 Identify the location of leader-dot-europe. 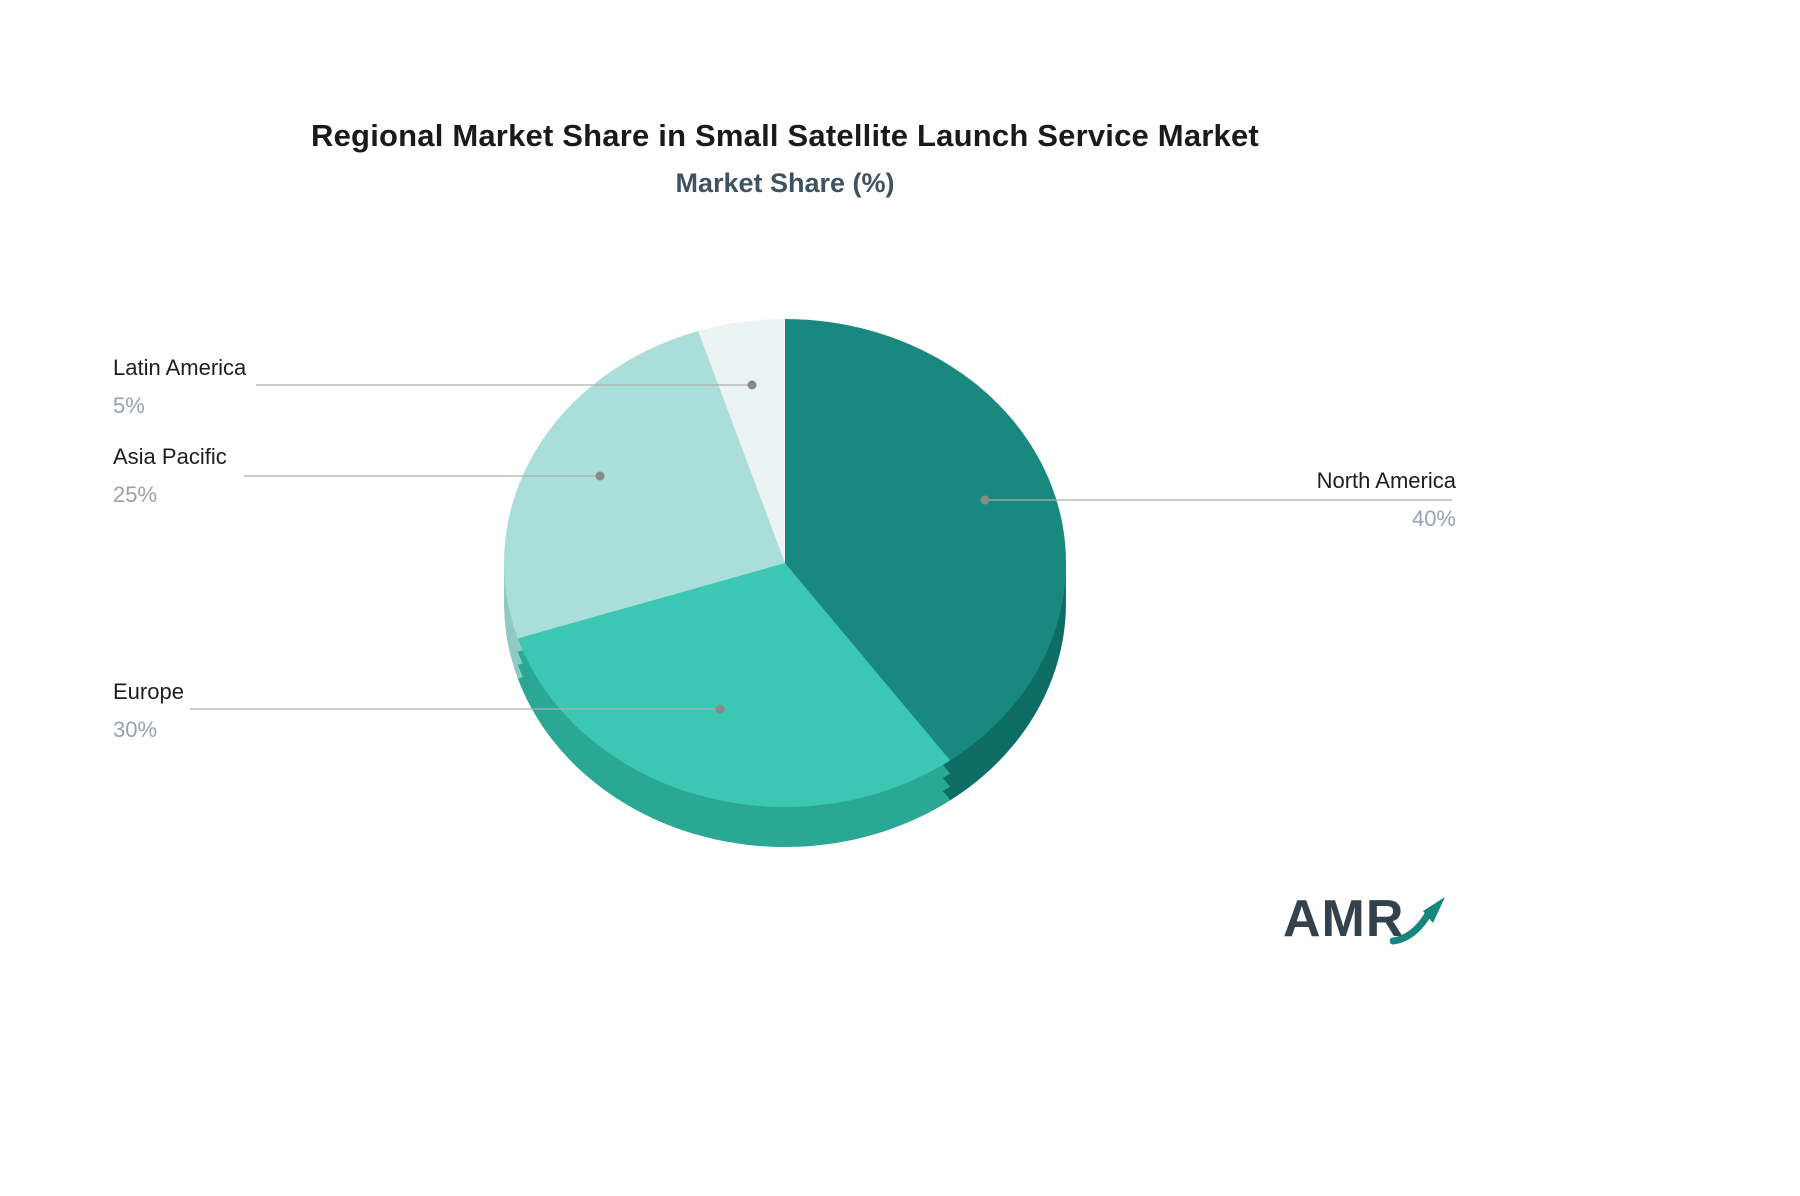
(720, 709).